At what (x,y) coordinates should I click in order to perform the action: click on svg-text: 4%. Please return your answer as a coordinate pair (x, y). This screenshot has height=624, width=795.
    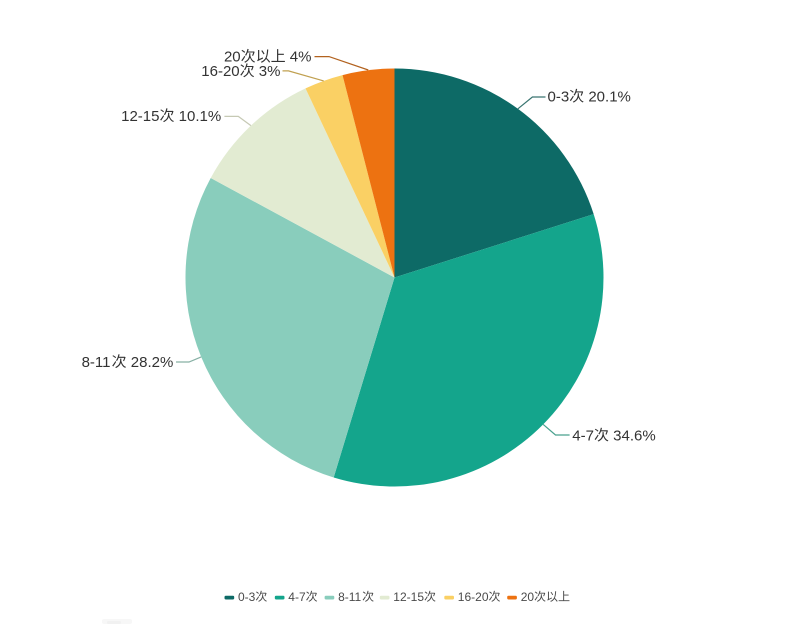
    Looking at the image, I should click on (299, 57).